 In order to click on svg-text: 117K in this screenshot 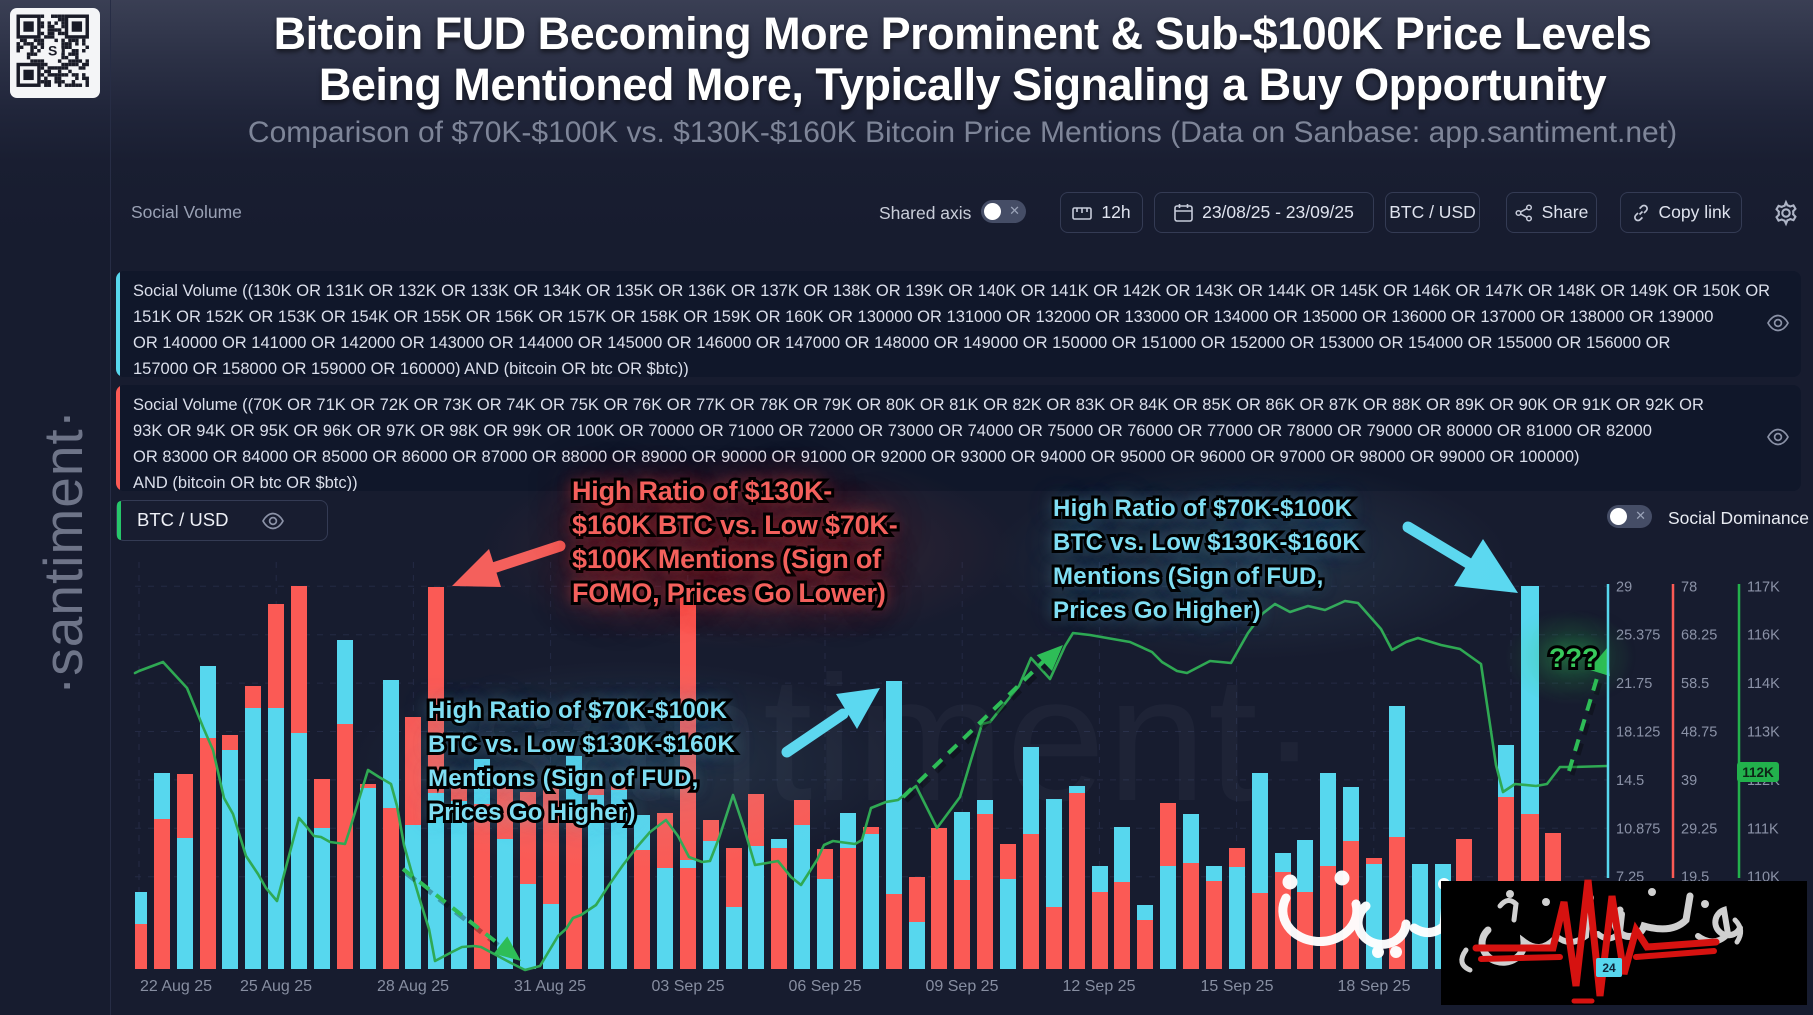, I will do `click(1763, 587)`.